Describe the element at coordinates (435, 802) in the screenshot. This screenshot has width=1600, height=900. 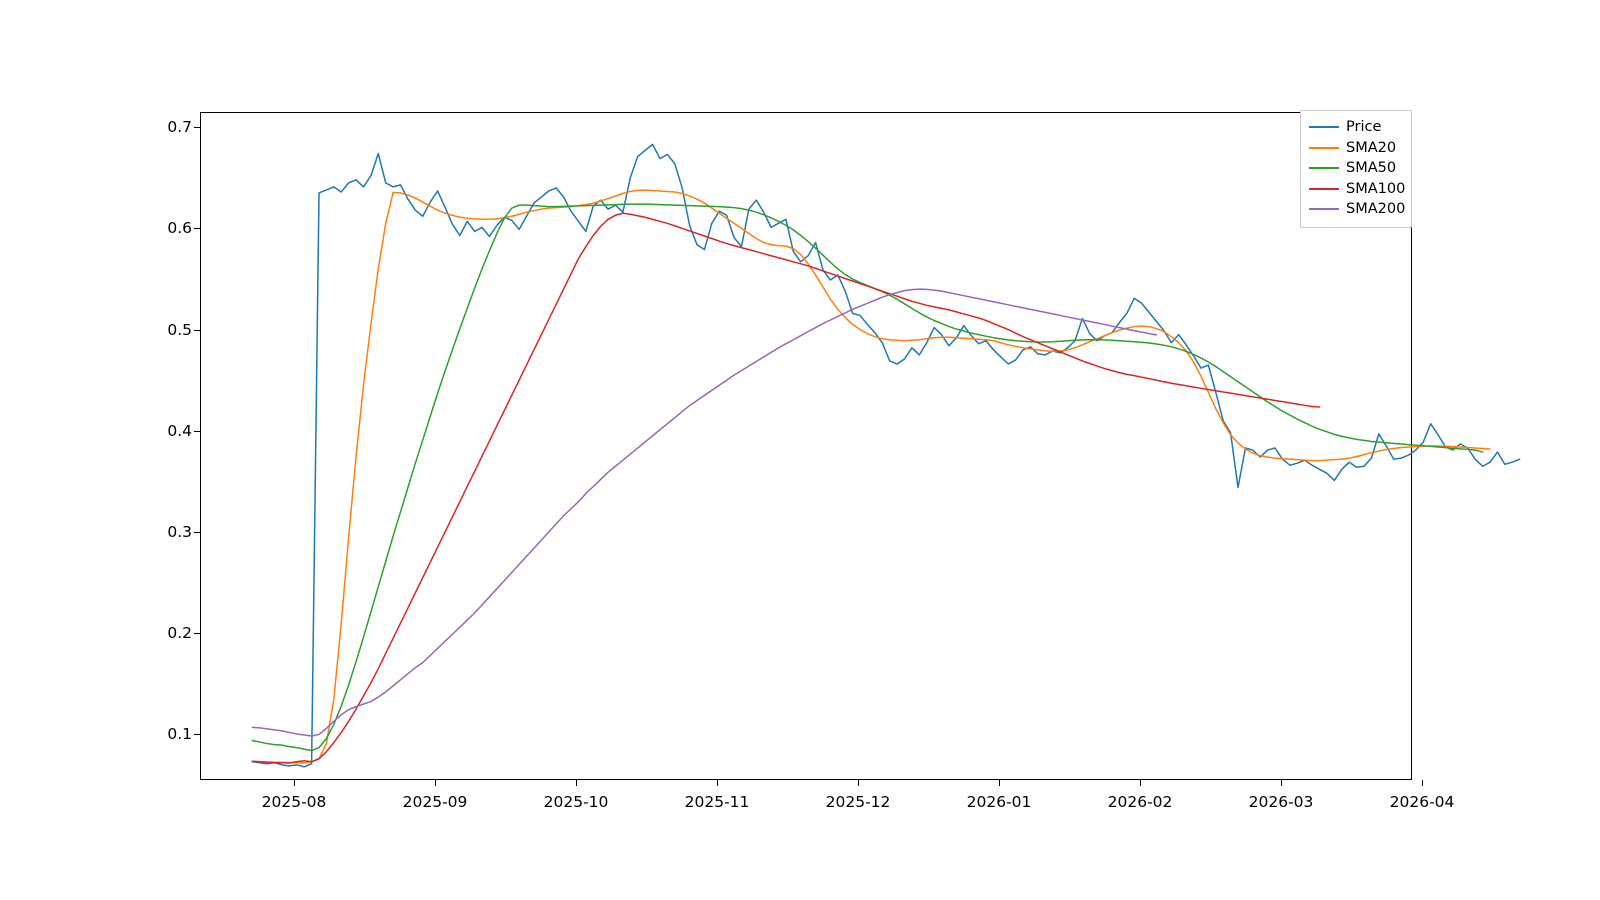
I see `x-tick-label: 2025-09` at that location.